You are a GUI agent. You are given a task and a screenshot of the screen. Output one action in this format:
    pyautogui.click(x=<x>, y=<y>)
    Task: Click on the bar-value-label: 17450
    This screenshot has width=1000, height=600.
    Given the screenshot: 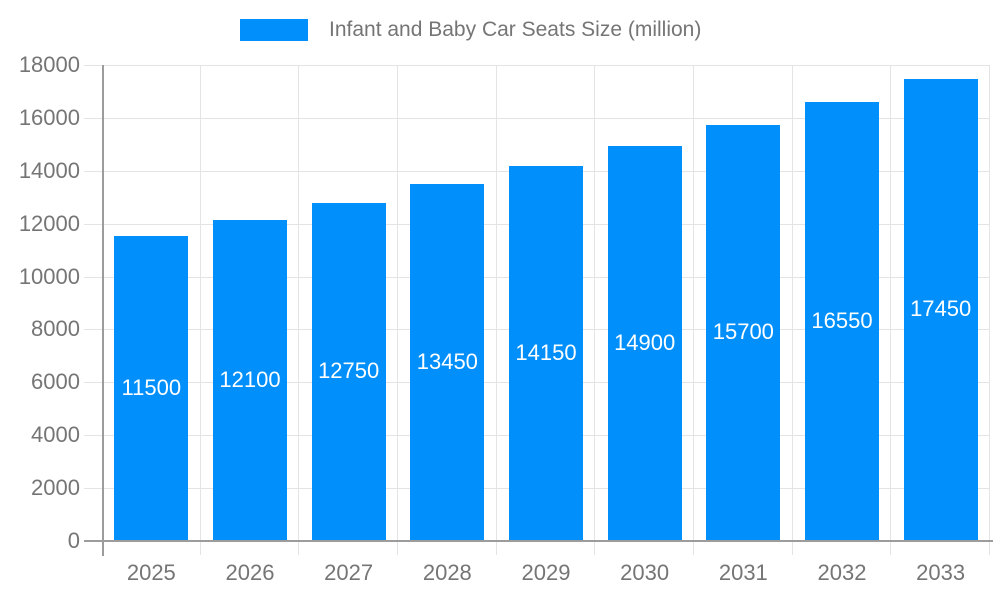 What is the action you would take?
    pyautogui.click(x=941, y=309)
    